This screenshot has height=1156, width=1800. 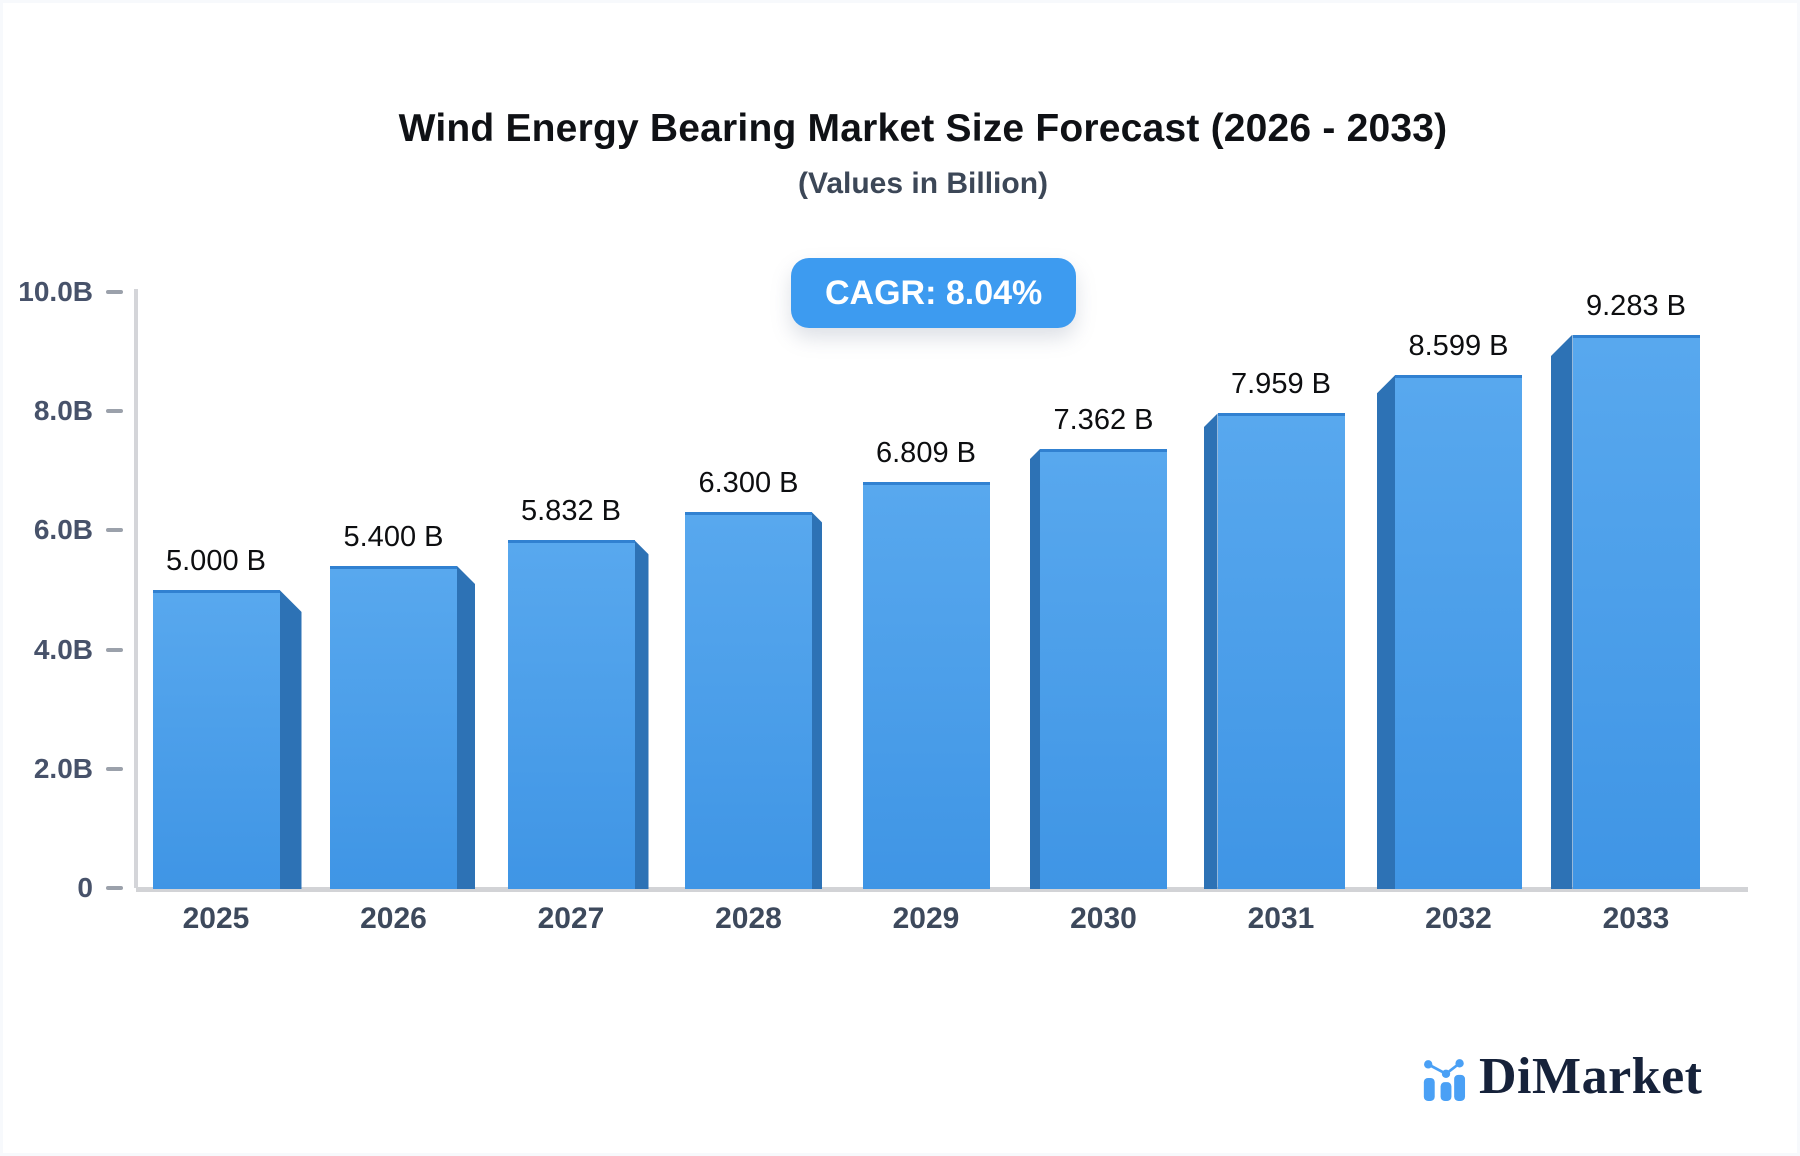 I want to click on bar-value-label: 8.599 B, so click(x=1458, y=346).